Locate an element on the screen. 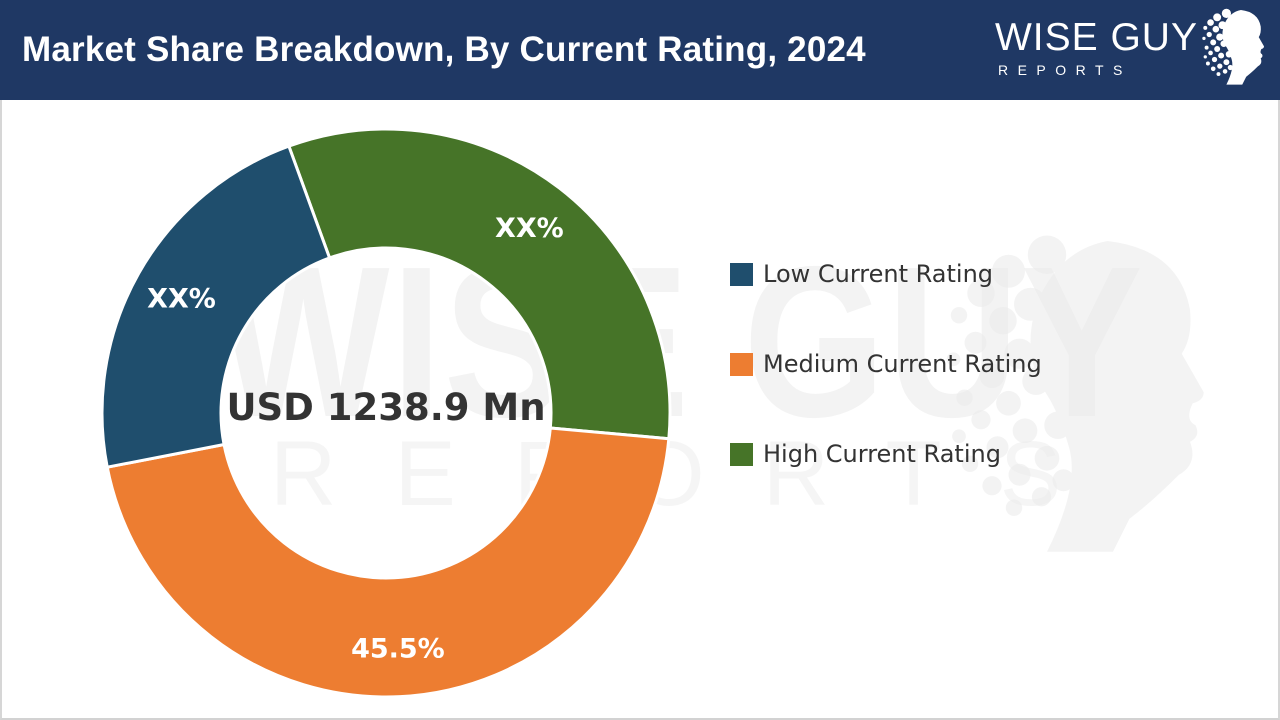 This screenshot has height=720, width=1280. donut-segment-low-current-rating is located at coordinates (216, 306).